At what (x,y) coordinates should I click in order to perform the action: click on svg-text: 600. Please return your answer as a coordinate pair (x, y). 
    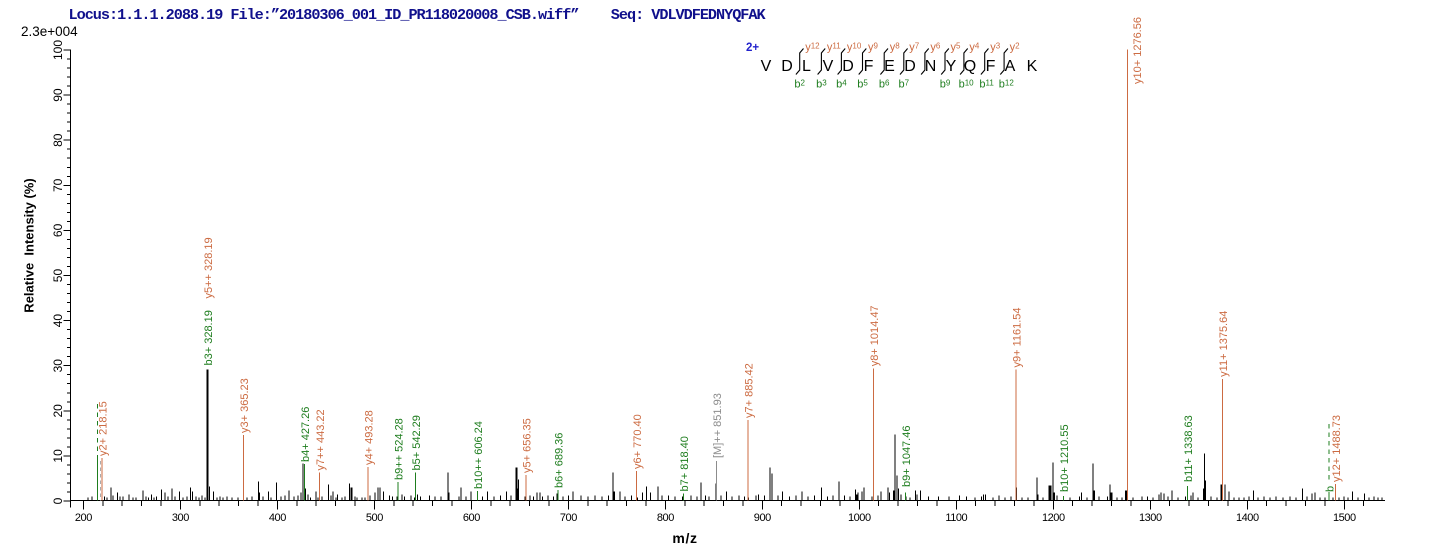
    Looking at the image, I should click on (471, 518).